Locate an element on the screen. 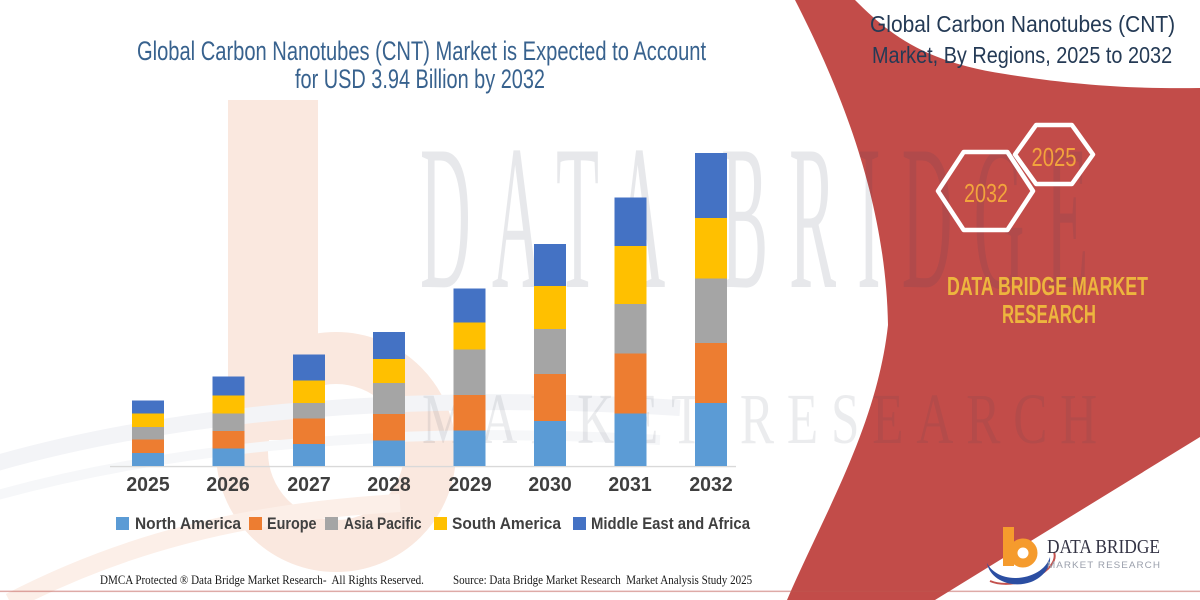 Image resolution: width=1200 pixels, height=600 pixels. svg-text: DATA BRIDGE is located at coordinates (1103, 547).